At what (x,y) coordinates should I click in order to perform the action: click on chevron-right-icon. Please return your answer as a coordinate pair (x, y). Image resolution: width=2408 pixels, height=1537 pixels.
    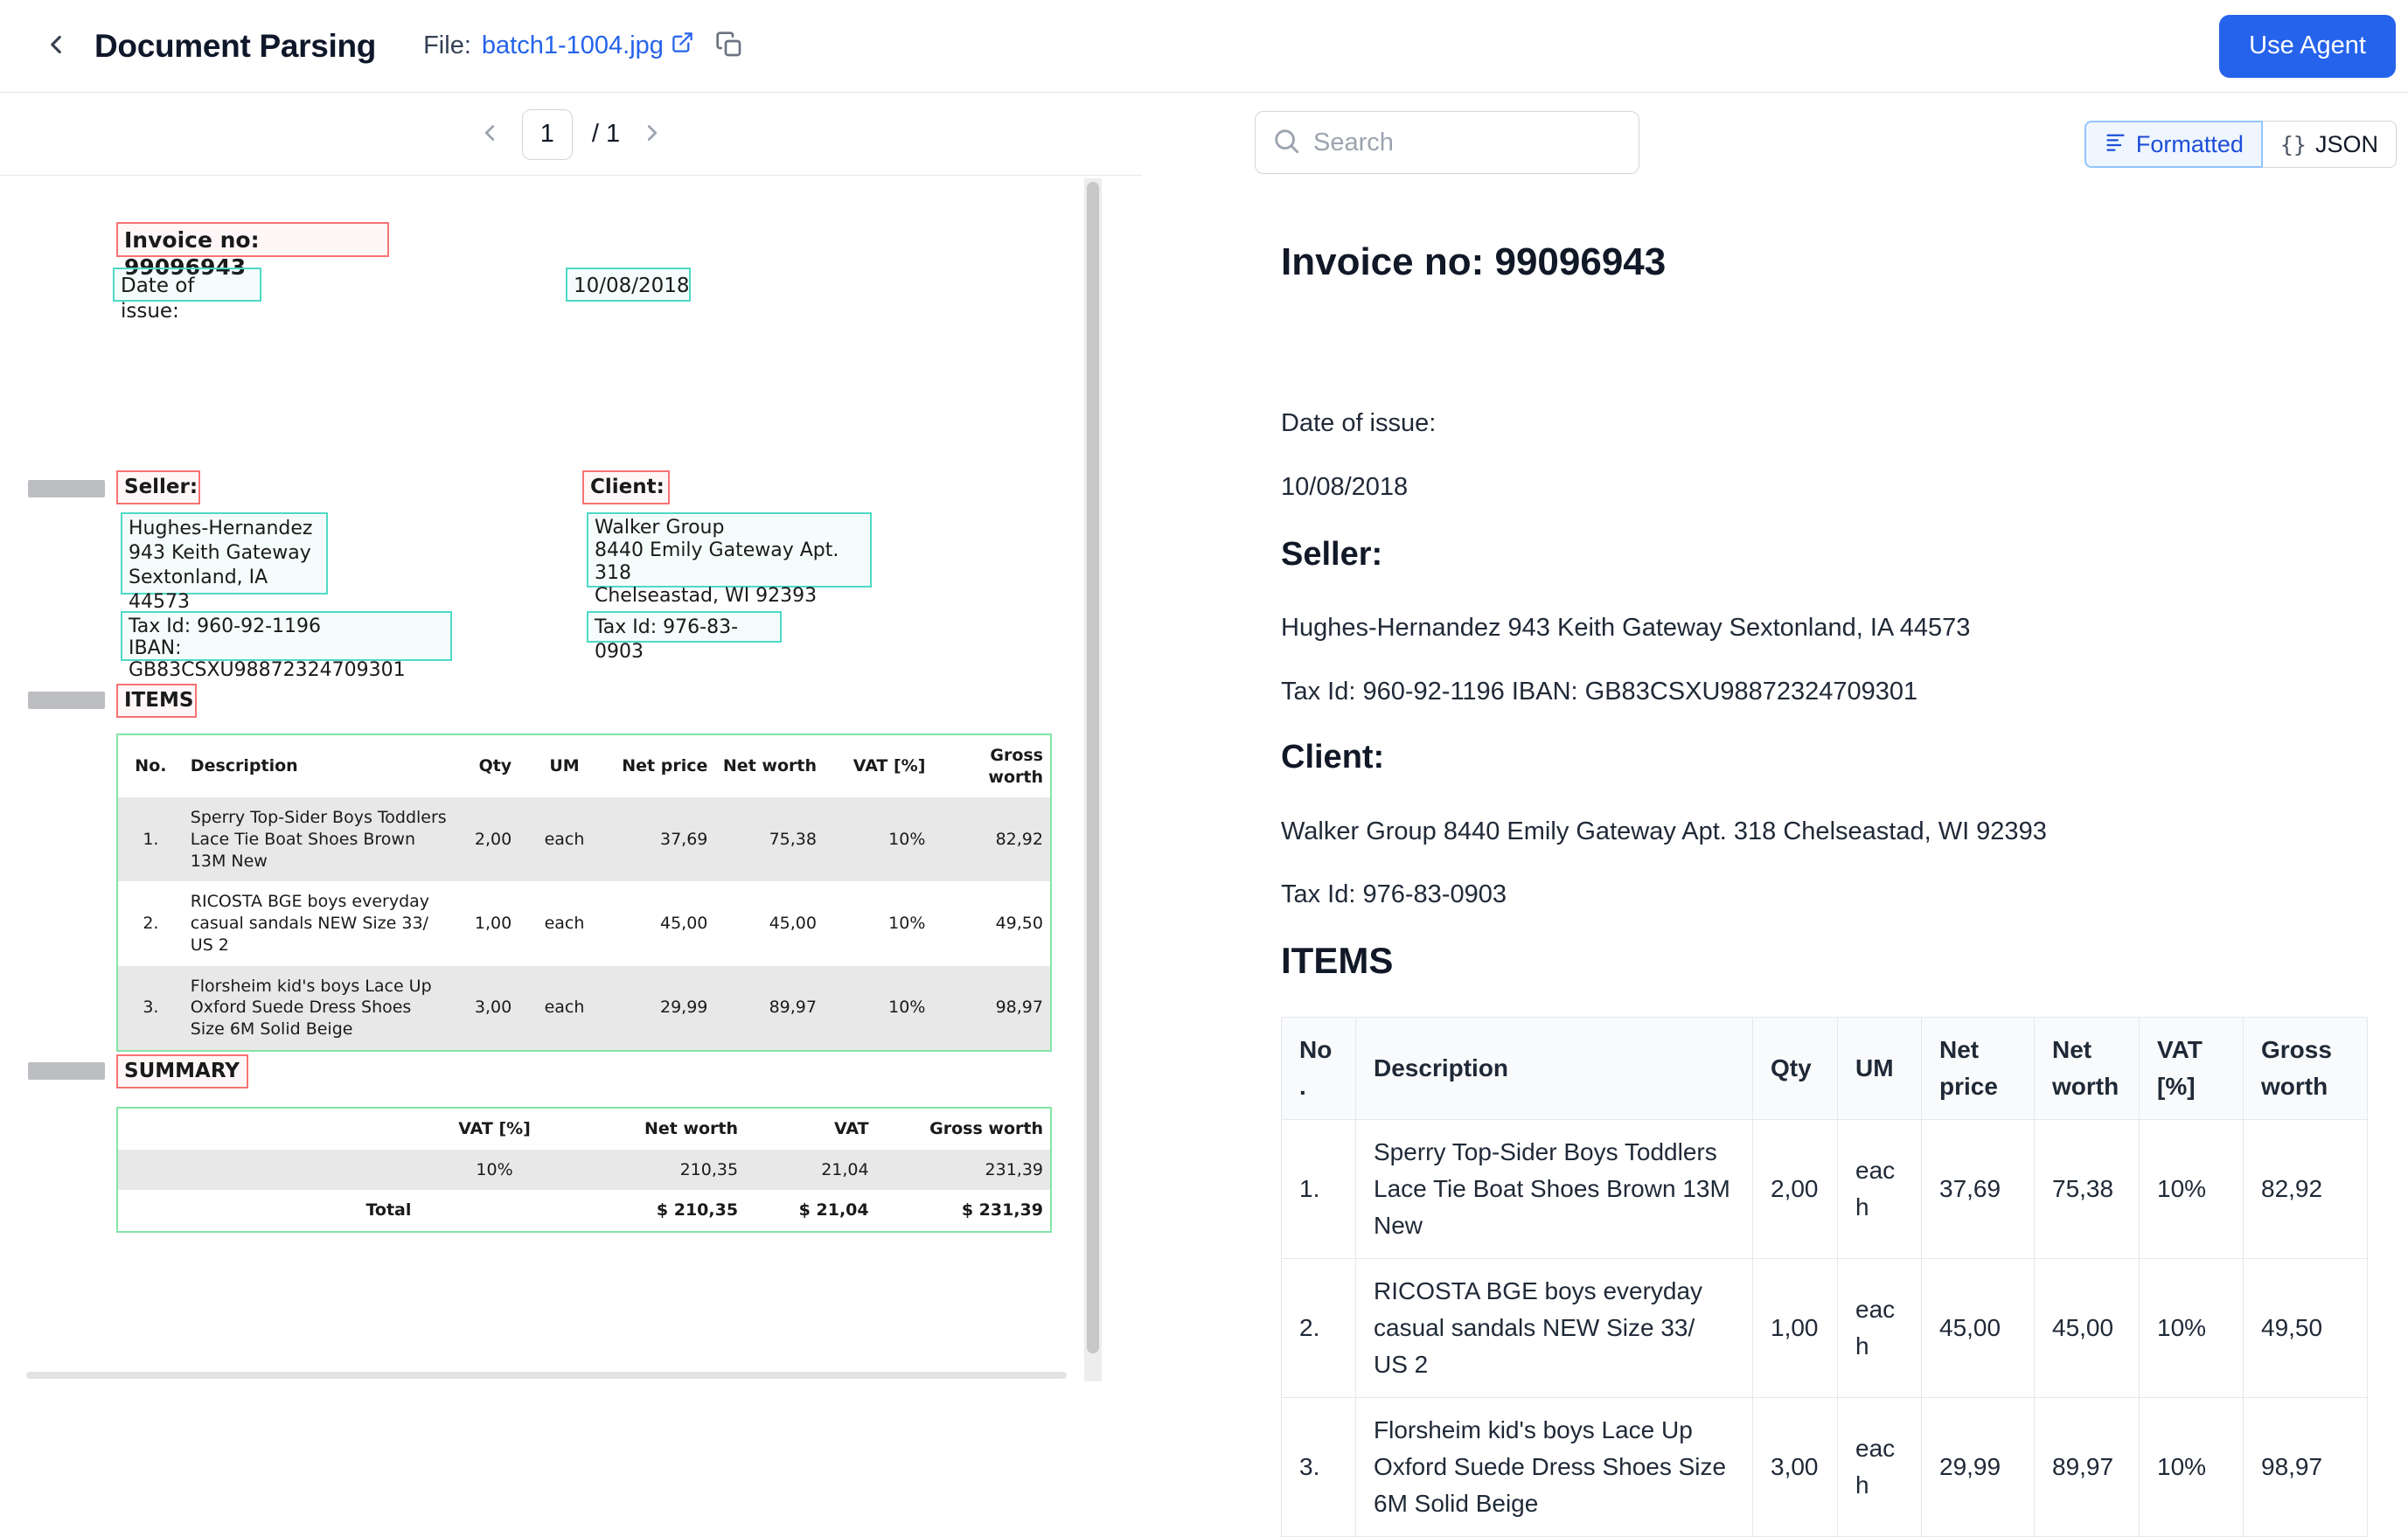
    Looking at the image, I should click on (652, 134).